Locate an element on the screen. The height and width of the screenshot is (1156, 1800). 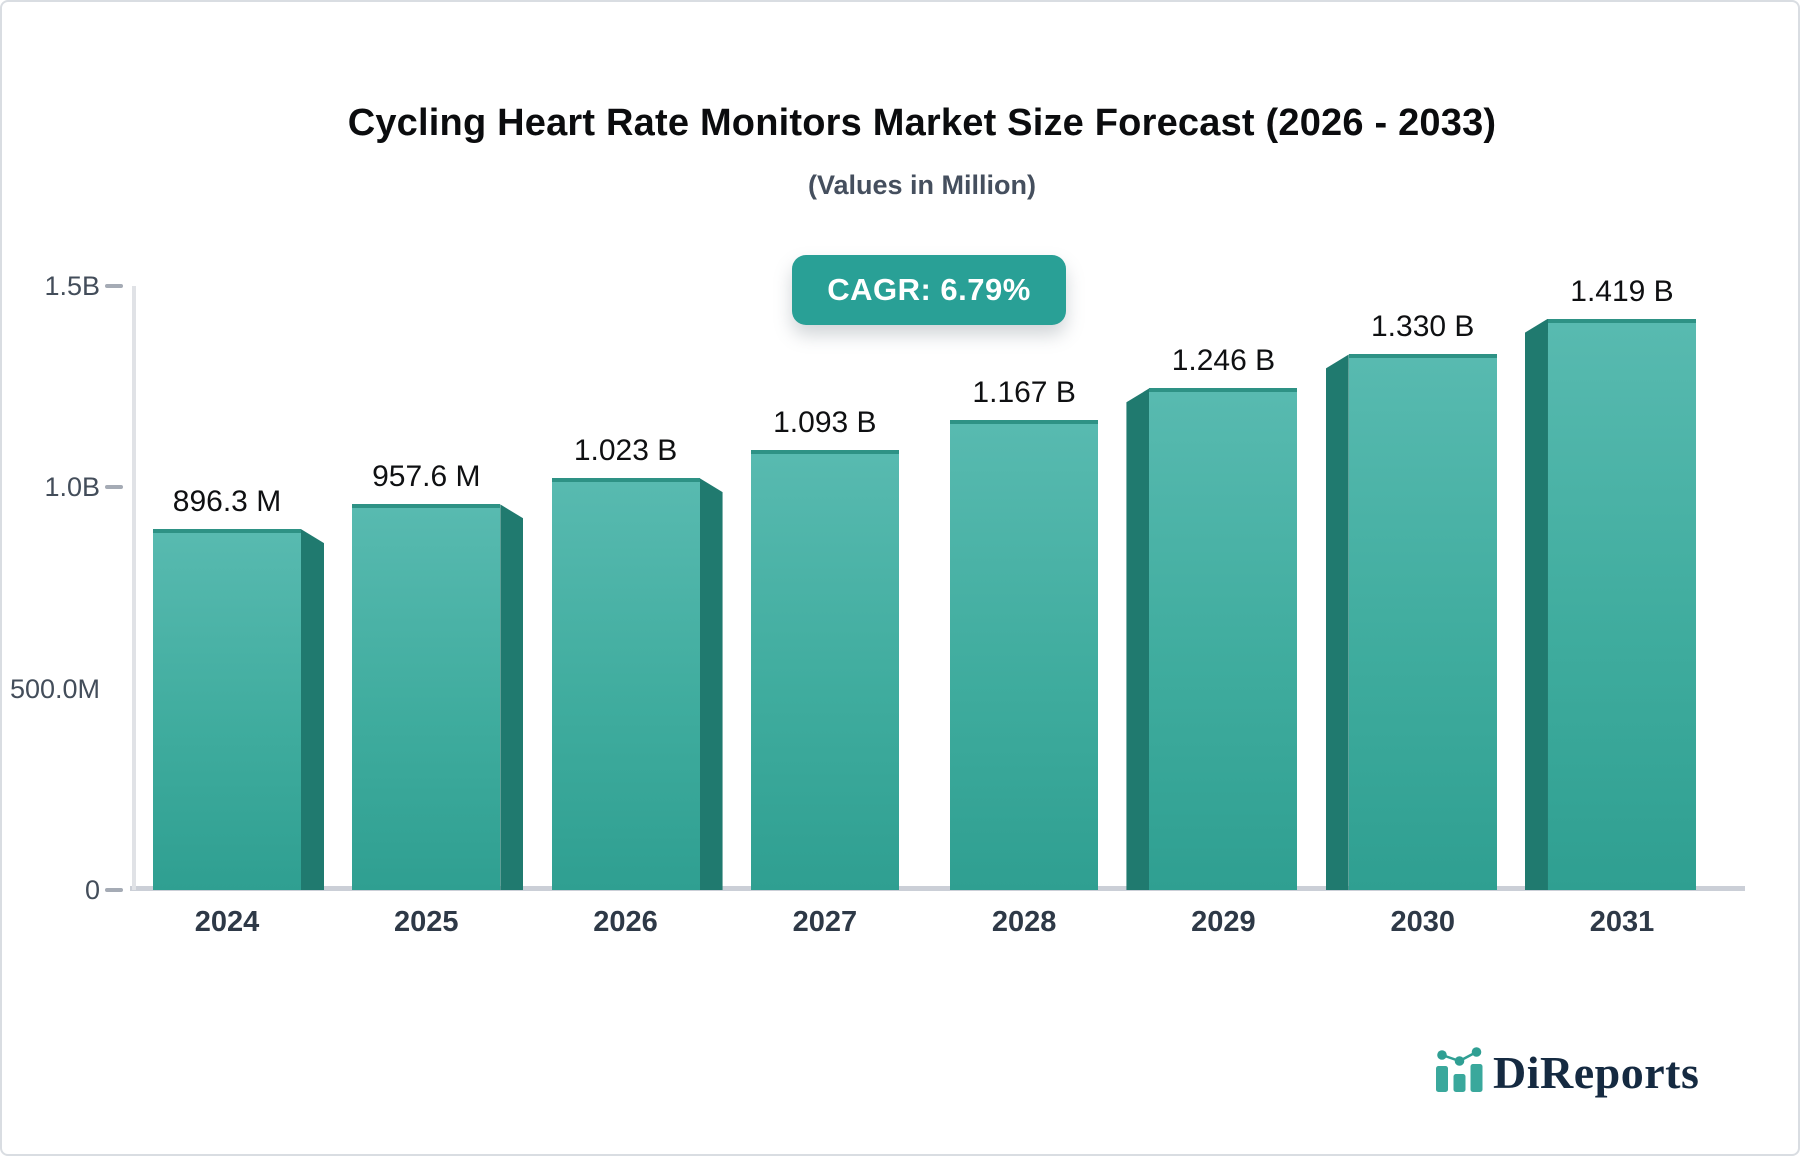
bar-value-label: 1.167 B is located at coordinates (1024, 393).